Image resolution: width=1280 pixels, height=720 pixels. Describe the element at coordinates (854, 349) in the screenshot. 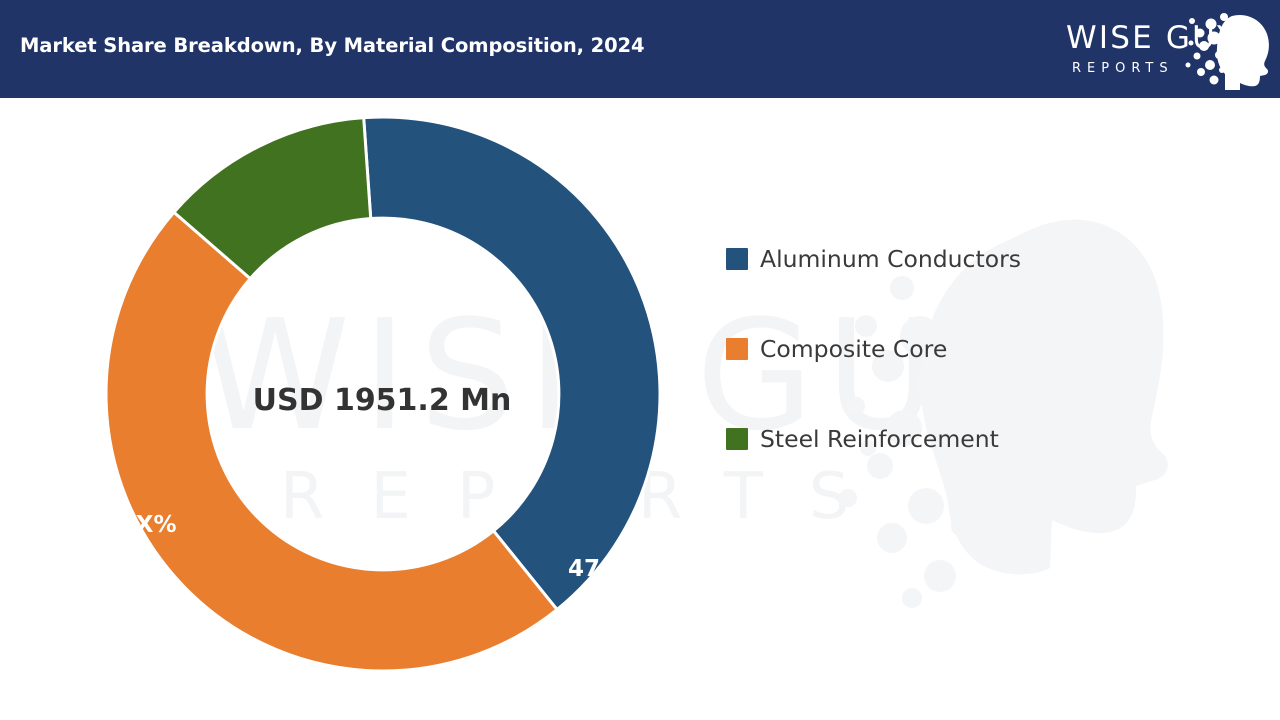

I see `legend-item-label: Composite Core` at that location.